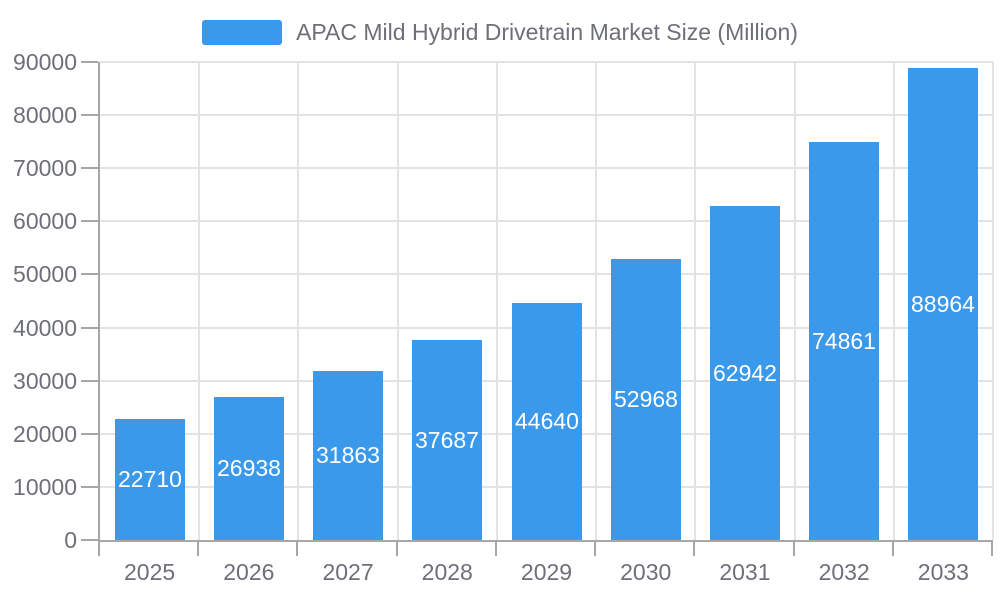  Describe the element at coordinates (45, 62) in the screenshot. I see `y-axis-label-90000: 90000` at that location.